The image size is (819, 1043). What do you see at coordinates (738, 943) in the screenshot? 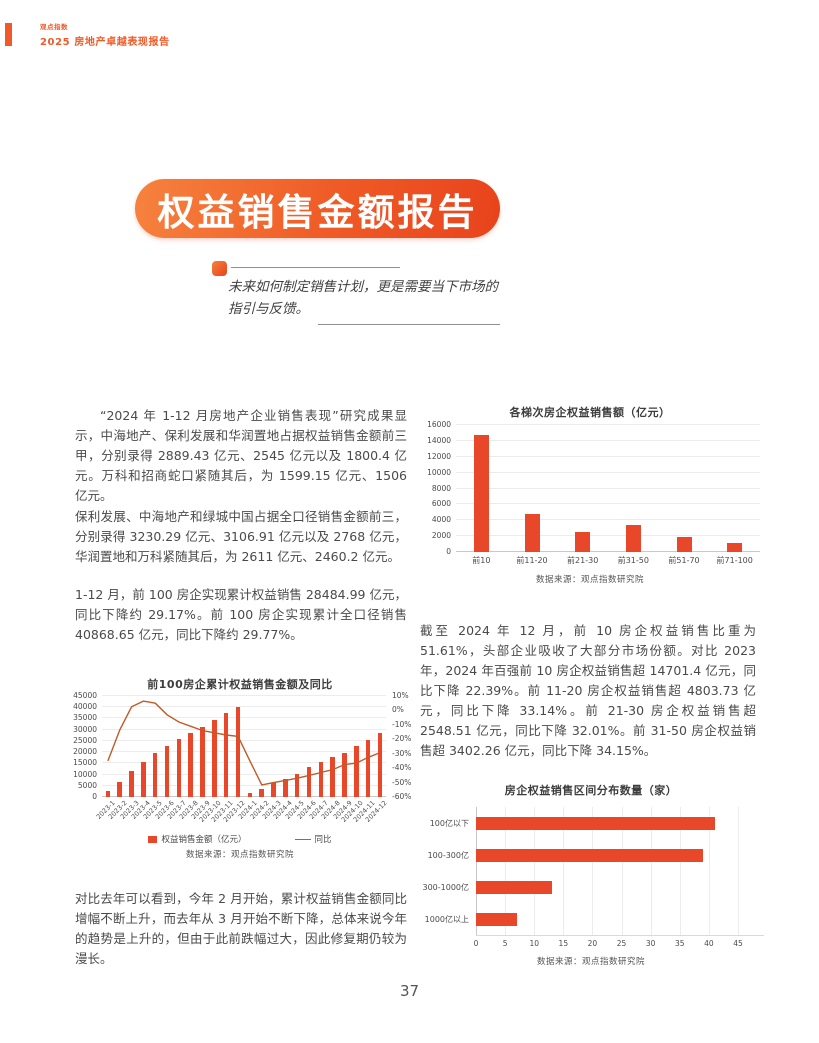
I see `x-tick-label: 45` at bounding box center [738, 943].